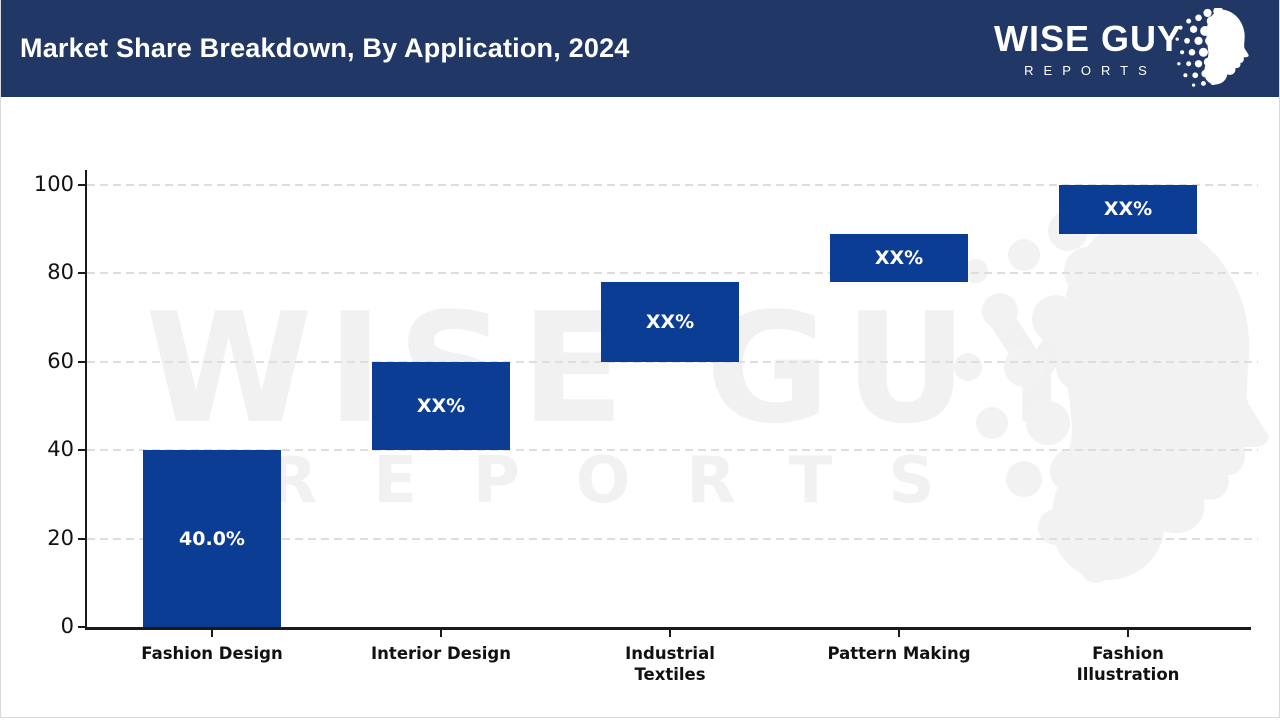  I want to click on y-tick-label: 80, so click(60, 272).